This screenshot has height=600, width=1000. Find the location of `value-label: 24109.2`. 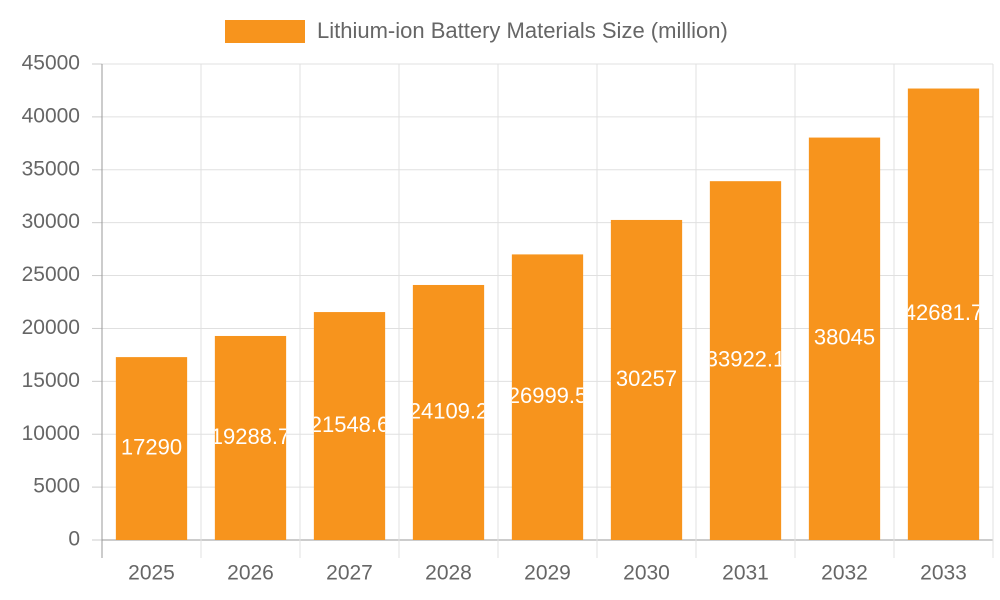

value-label: 24109.2 is located at coordinates (449, 410).